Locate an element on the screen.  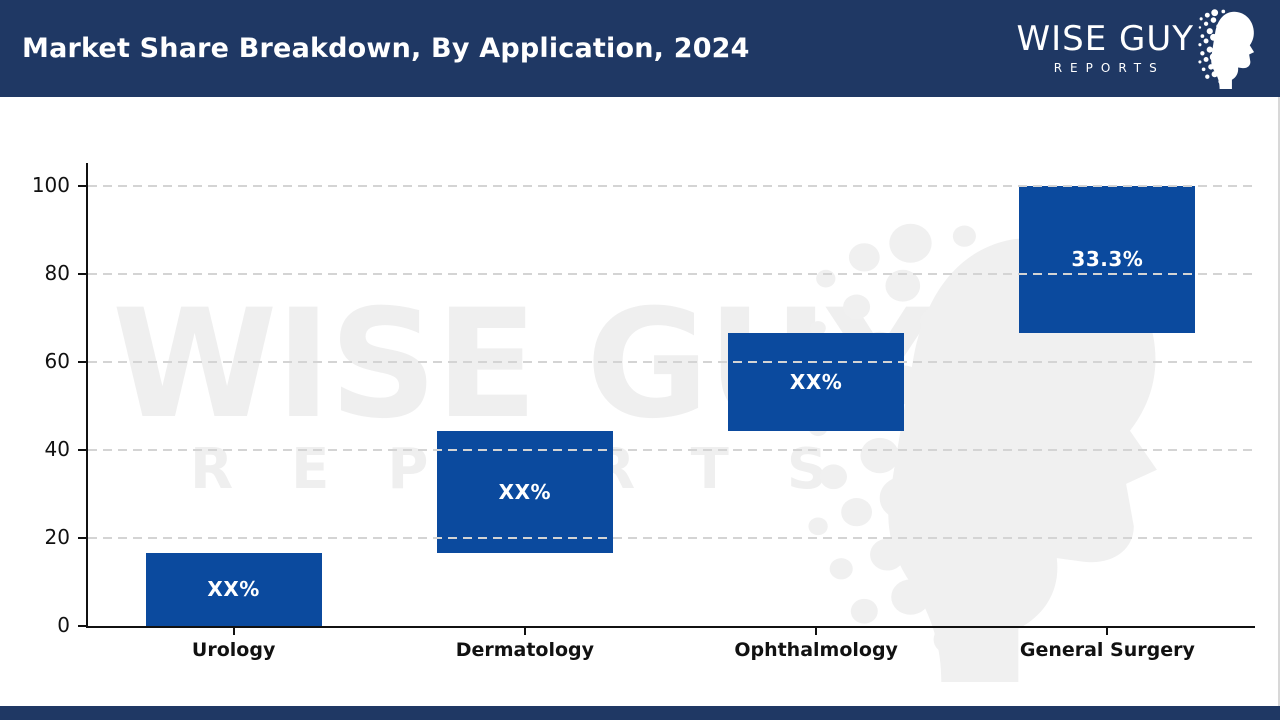
logo-wordmark: WISE GUY is located at coordinates (1105, 39).